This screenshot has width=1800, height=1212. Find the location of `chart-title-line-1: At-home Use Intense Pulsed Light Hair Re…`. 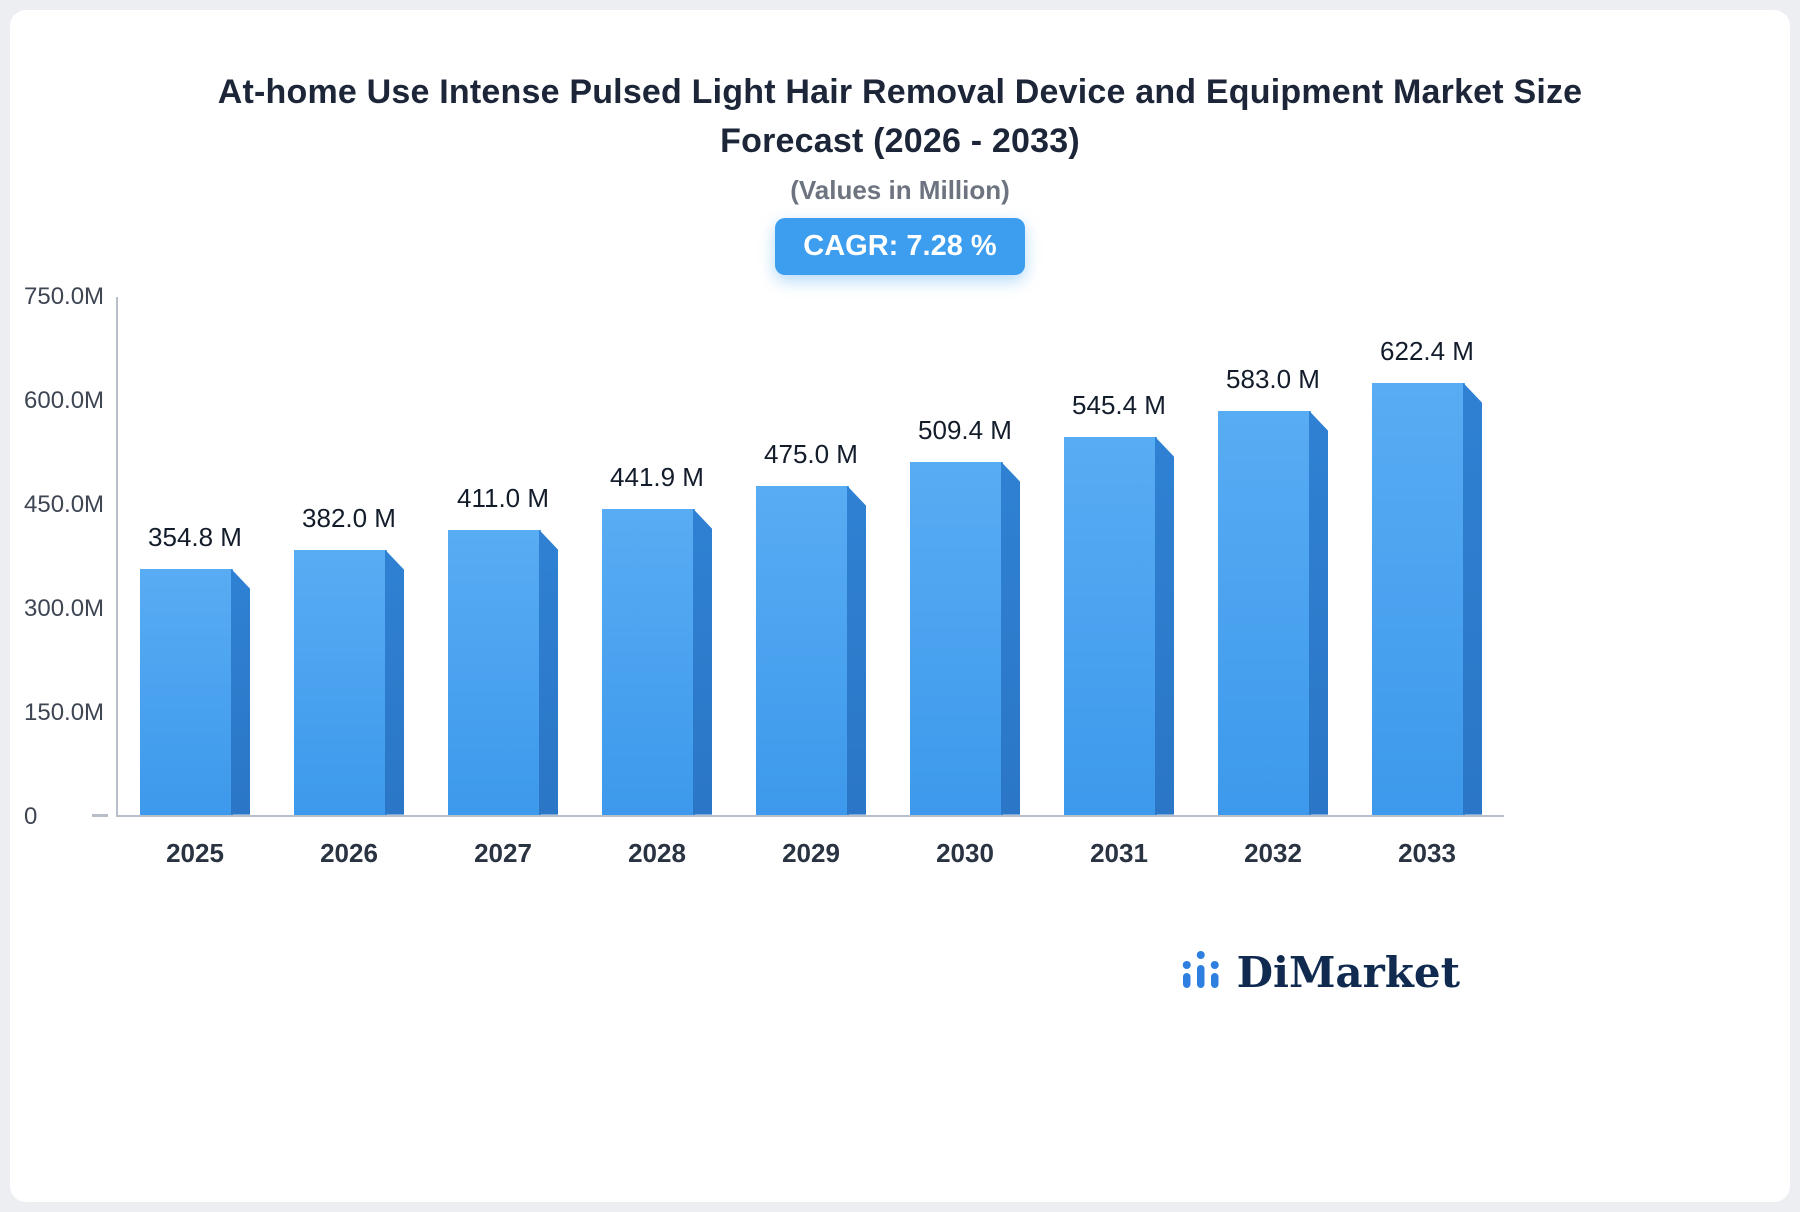

chart-title-line-1: At-home Use Intense Pulsed Light Hair Re… is located at coordinates (900, 92).